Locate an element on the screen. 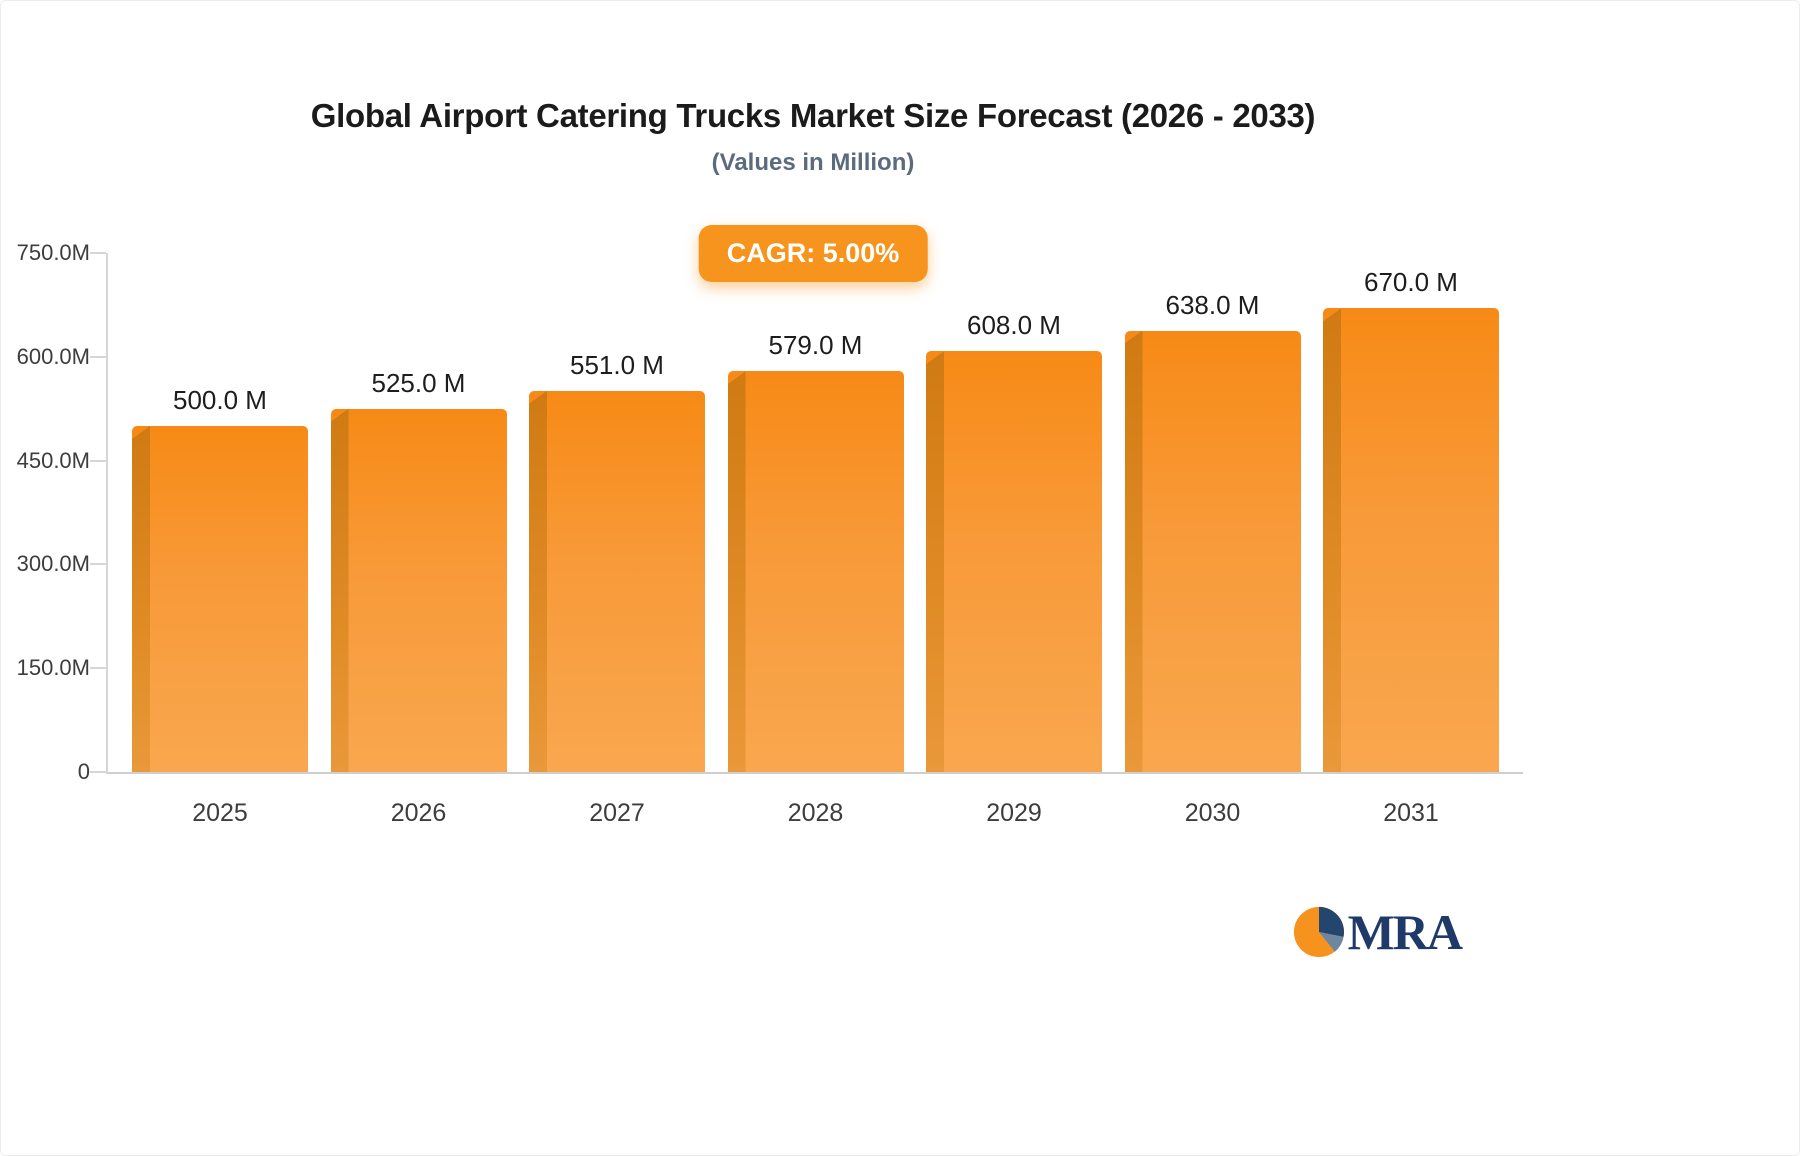 The image size is (1800, 1156). bar-group-2029: 608.0 M 2029 is located at coordinates (1014, 540).